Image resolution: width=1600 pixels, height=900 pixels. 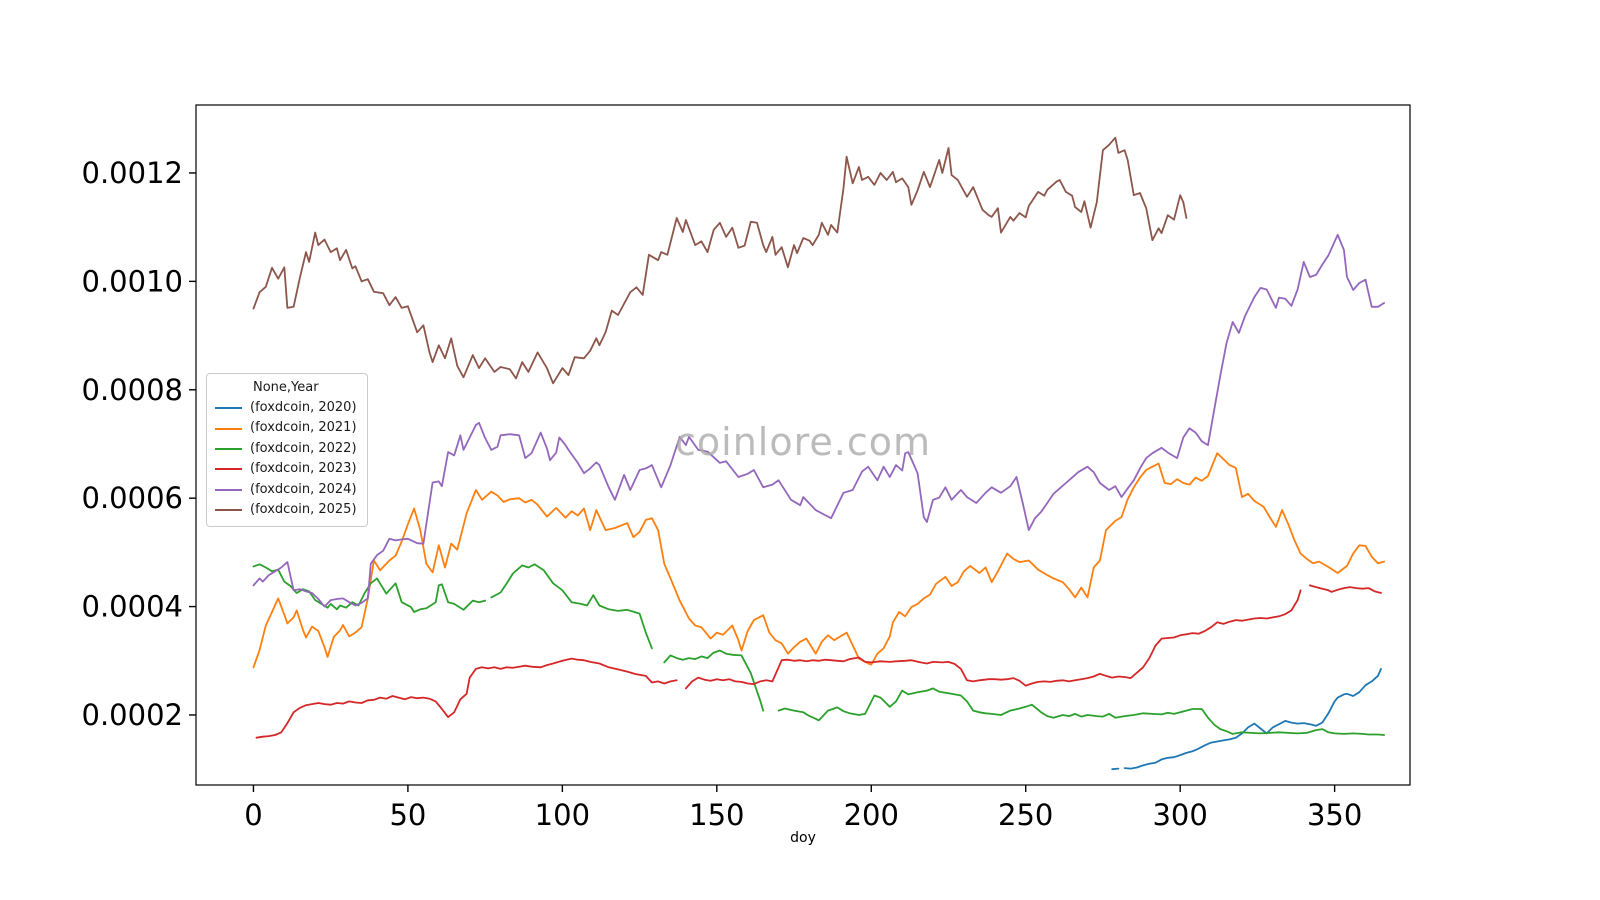 What do you see at coordinates (1246, 719) in the screenshot?
I see `series-line-2020` at bounding box center [1246, 719].